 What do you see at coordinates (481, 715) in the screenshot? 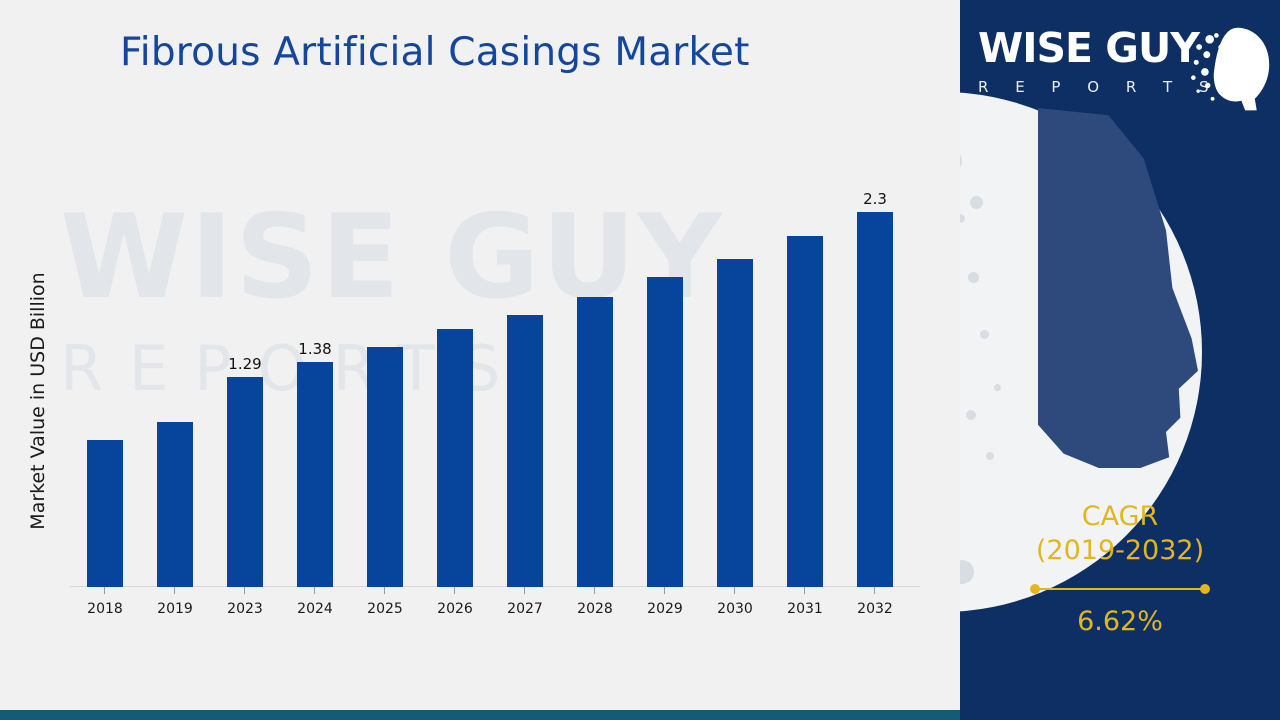
I see `bottom-accent-strip` at bounding box center [481, 715].